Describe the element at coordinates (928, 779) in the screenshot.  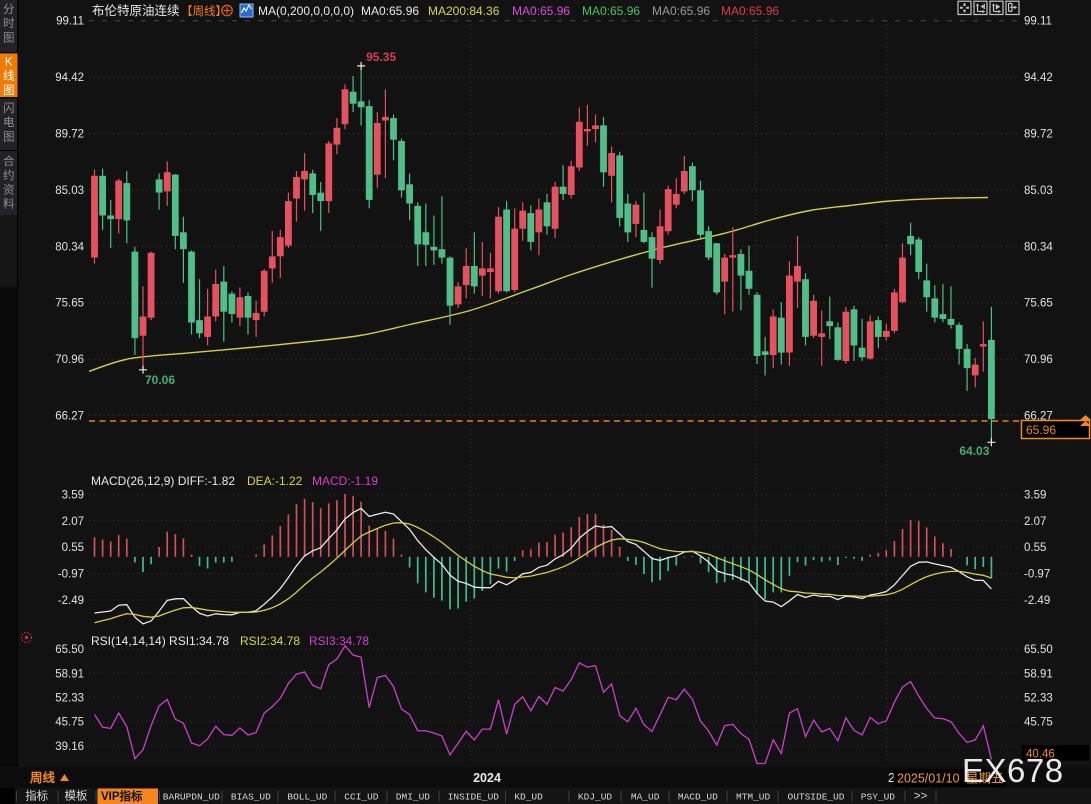
I see `svg-text: 2025/01/10` at that location.